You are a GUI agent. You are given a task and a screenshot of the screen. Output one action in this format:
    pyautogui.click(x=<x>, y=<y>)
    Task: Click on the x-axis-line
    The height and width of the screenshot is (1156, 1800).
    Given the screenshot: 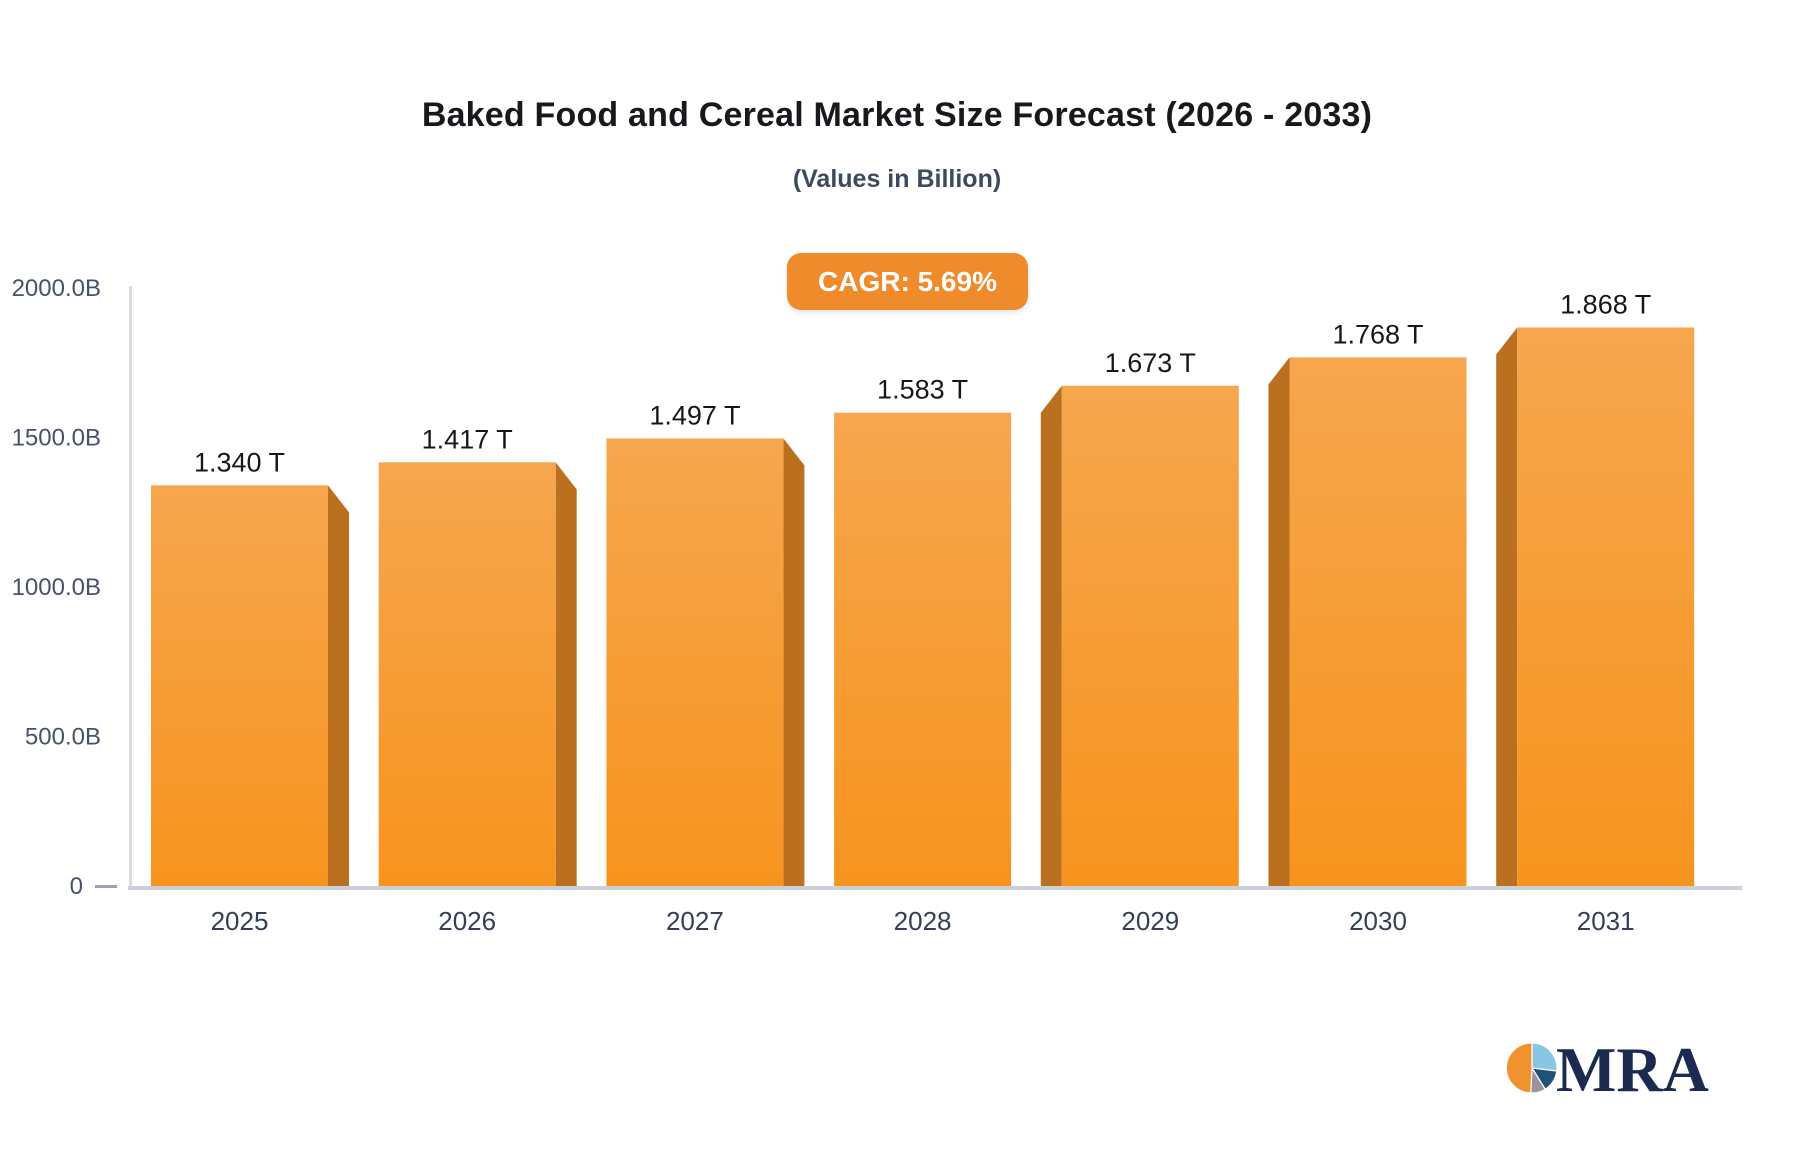 What is the action you would take?
    pyautogui.click(x=935, y=888)
    